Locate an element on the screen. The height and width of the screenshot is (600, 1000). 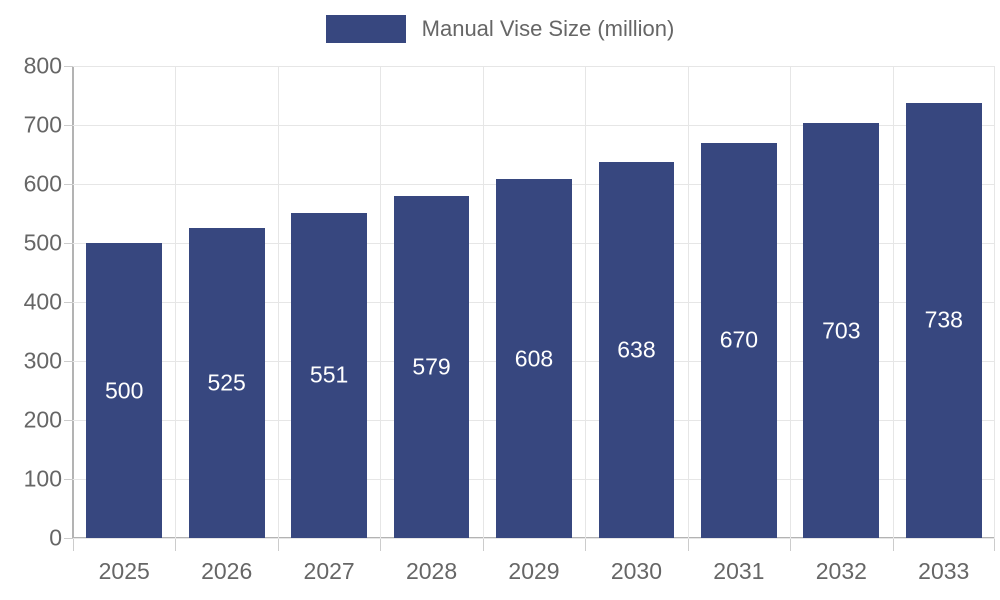
y-axis-tick-label: 700 is located at coordinates (42, 124).